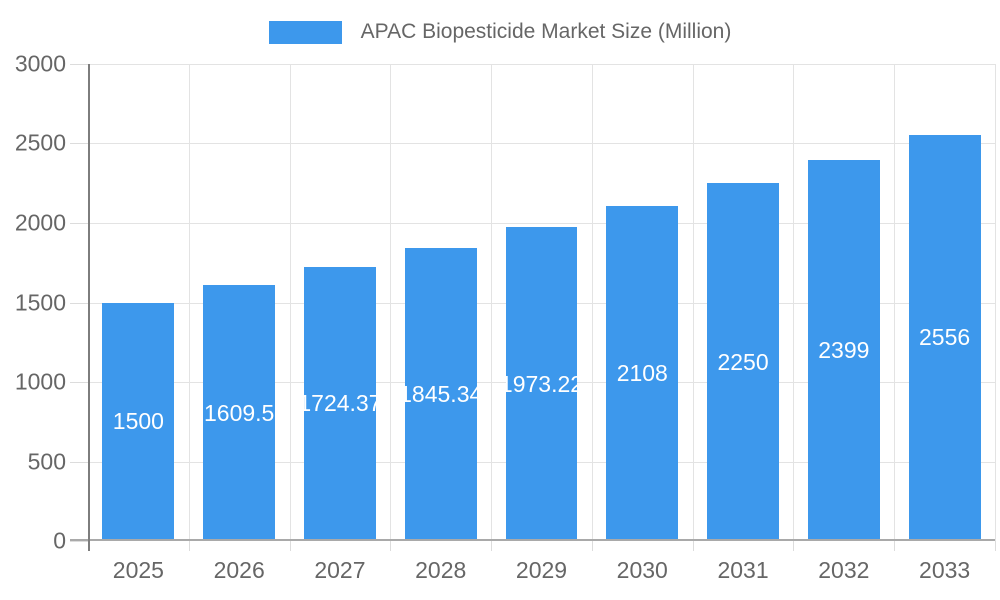  What do you see at coordinates (340, 570) in the screenshot?
I see `x-tick-label: 2027` at bounding box center [340, 570].